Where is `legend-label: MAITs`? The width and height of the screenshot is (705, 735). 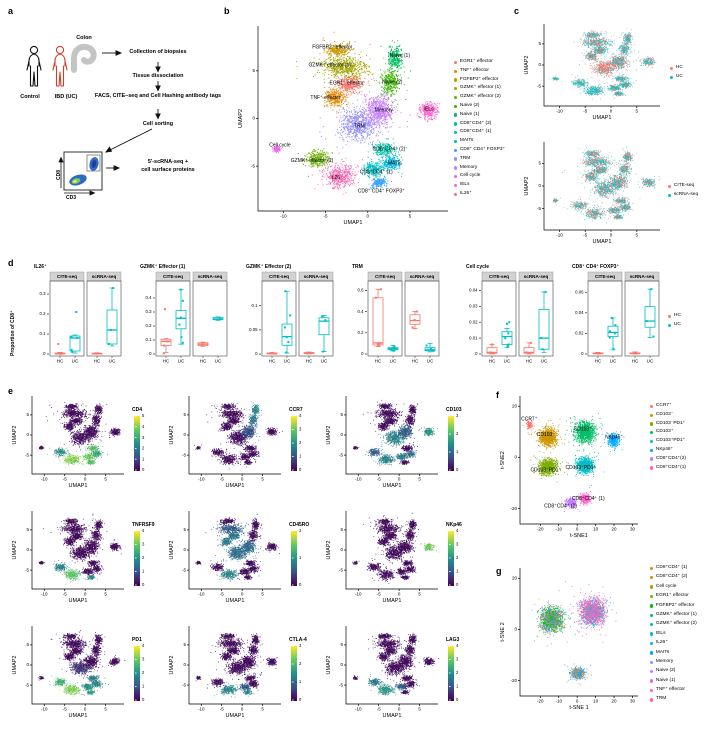 legend-label: MAITs is located at coordinates (662, 652).